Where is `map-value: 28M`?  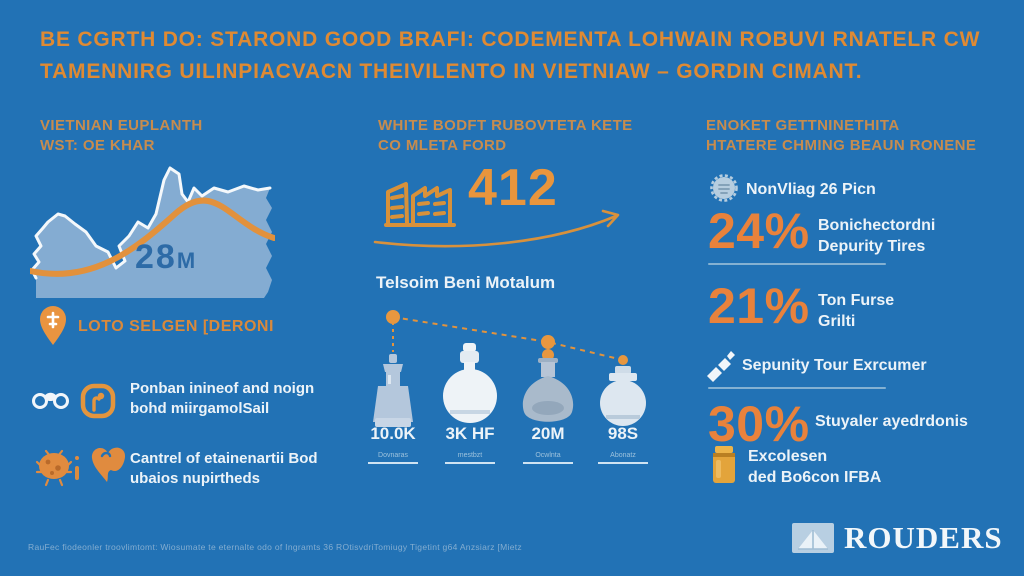 map-value: 28M is located at coordinates (165, 257).